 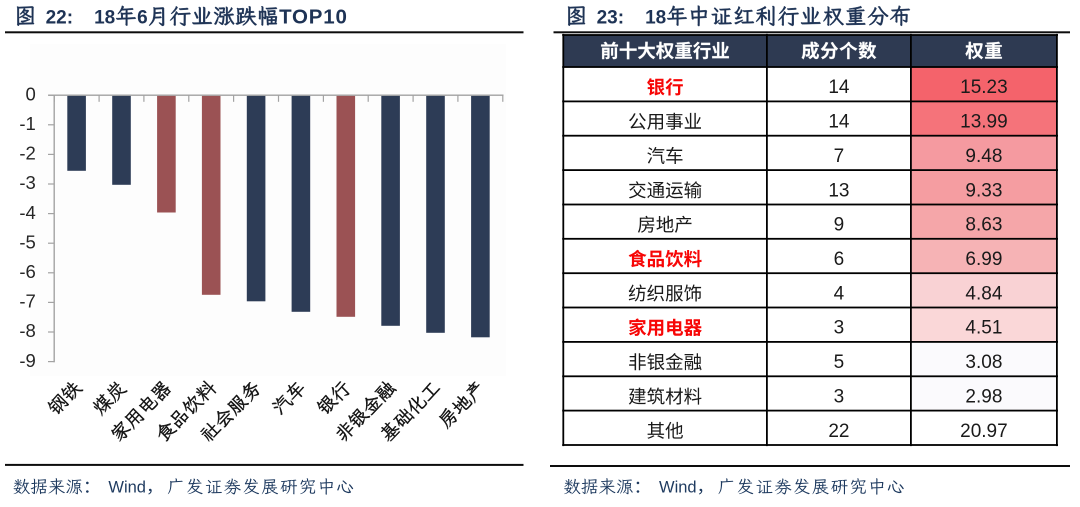 I want to click on svg-text: 4.84, so click(x=983, y=293).